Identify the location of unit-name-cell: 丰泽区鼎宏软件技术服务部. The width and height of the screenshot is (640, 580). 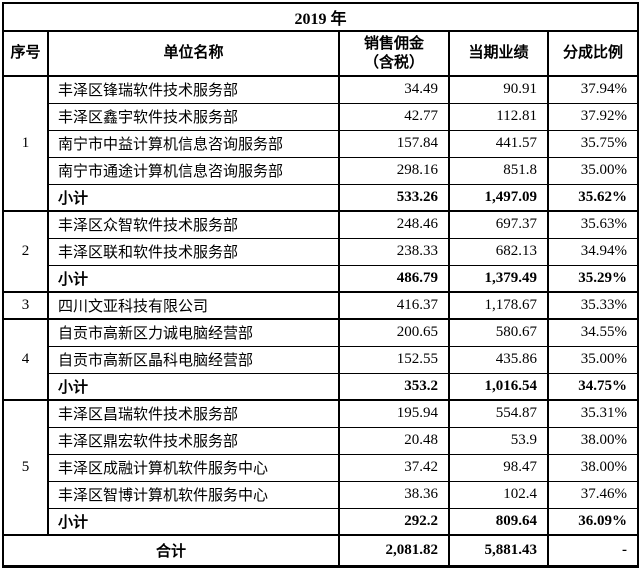
(193, 440).